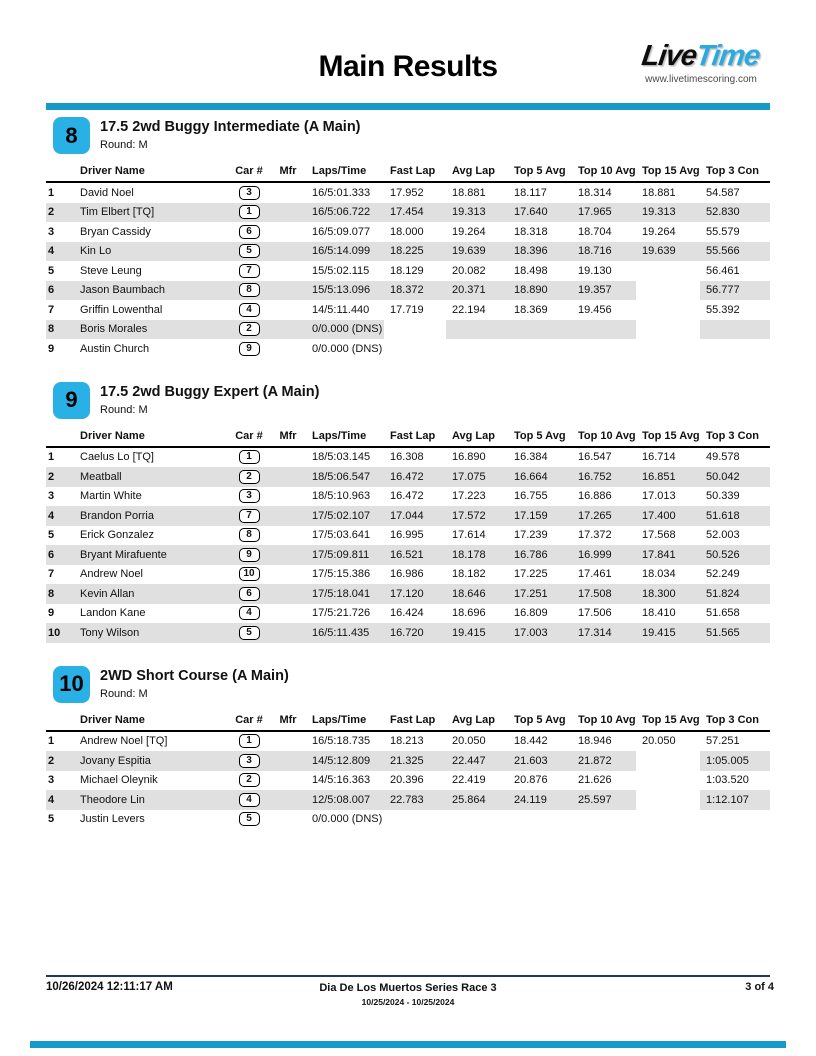 This screenshot has width=816, height=1056. Describe the element at coordinates (477, 173) in the screenshot. I see `column-header-avg: Avg Lap` at that location.